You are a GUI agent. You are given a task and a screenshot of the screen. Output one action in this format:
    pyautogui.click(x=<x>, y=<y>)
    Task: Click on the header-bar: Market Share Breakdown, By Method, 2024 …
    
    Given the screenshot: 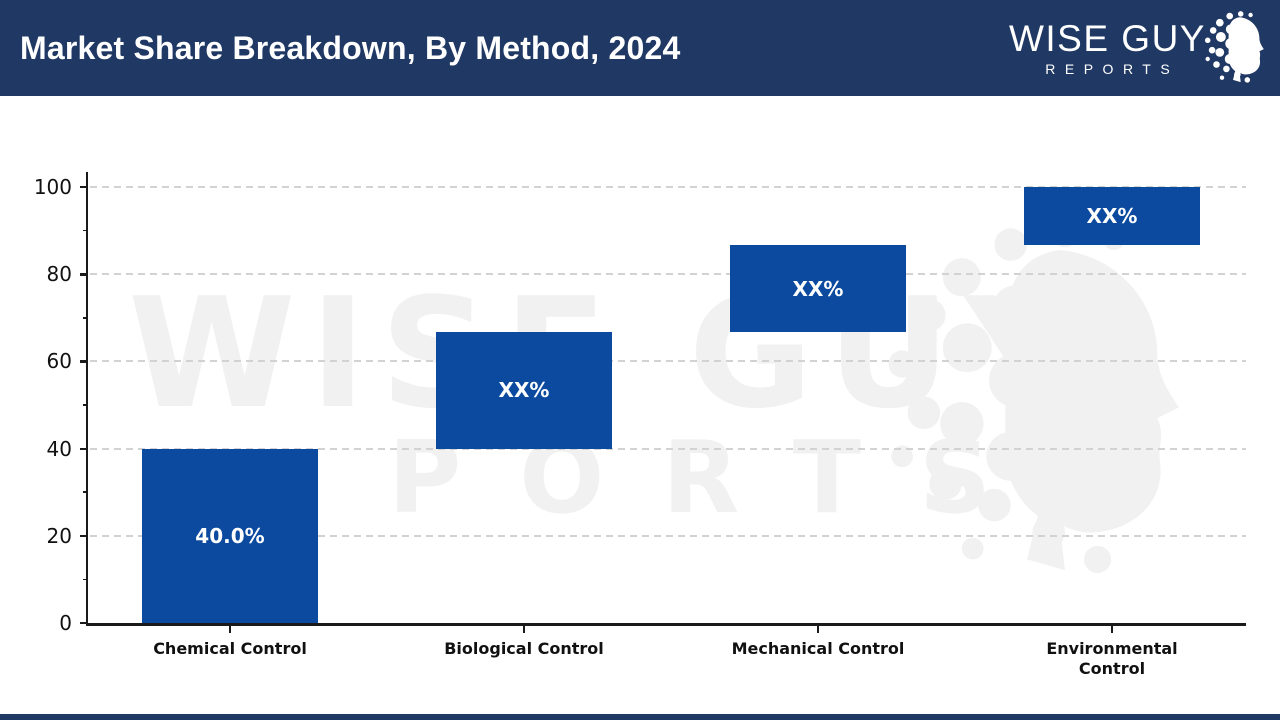 What is the action you would take?
    pyautogui.click(x=640, y=48)
    